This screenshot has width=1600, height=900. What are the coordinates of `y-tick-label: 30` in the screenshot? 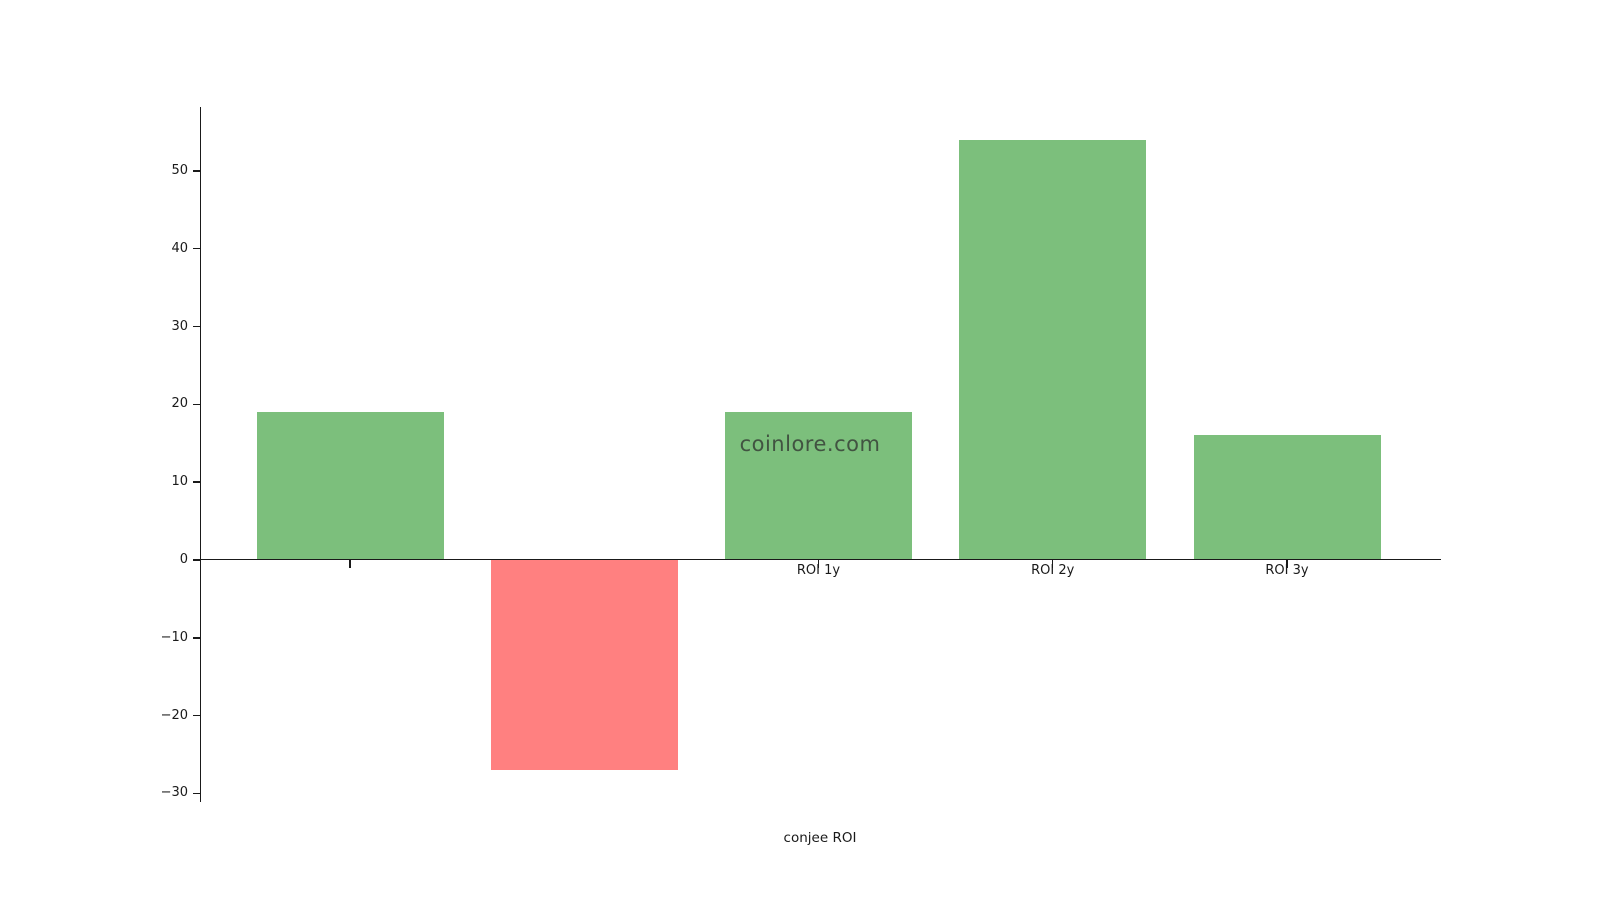 It's located at (179, 326).